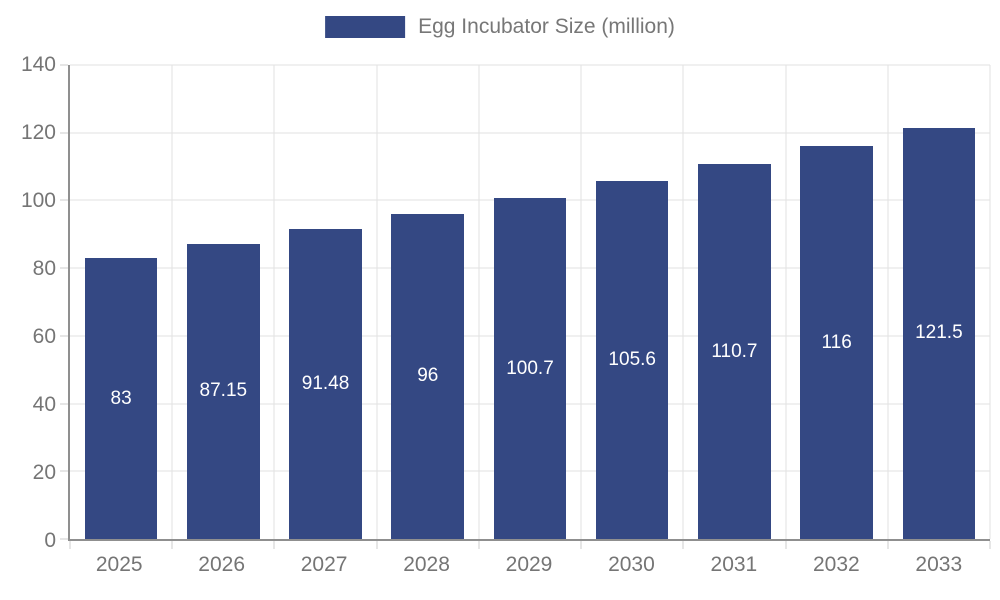  I want to click on x-tick-label: 2030, so click(631, 564).